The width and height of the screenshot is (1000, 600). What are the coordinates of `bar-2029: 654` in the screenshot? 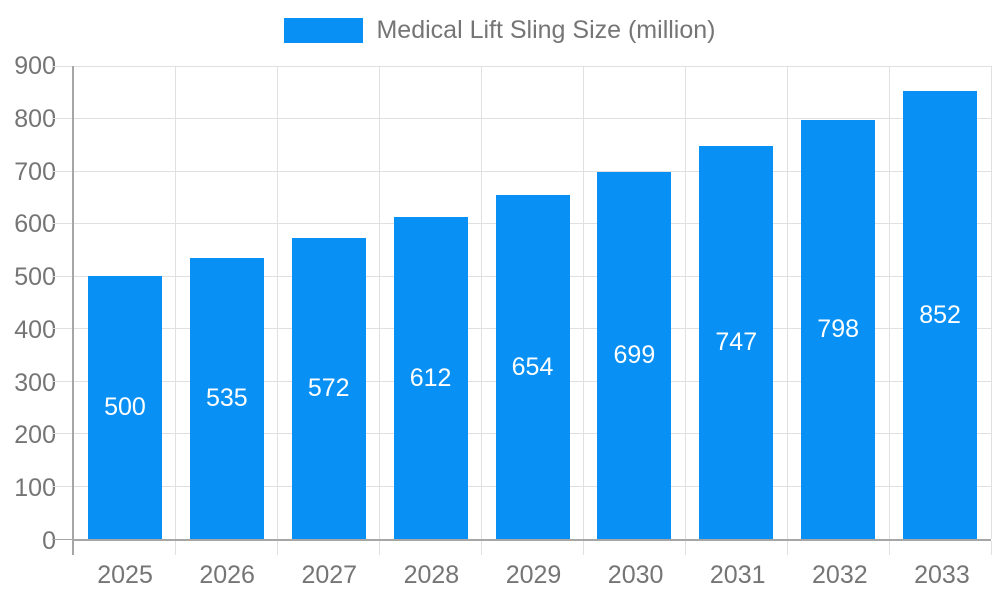 It's located at (532, 367).